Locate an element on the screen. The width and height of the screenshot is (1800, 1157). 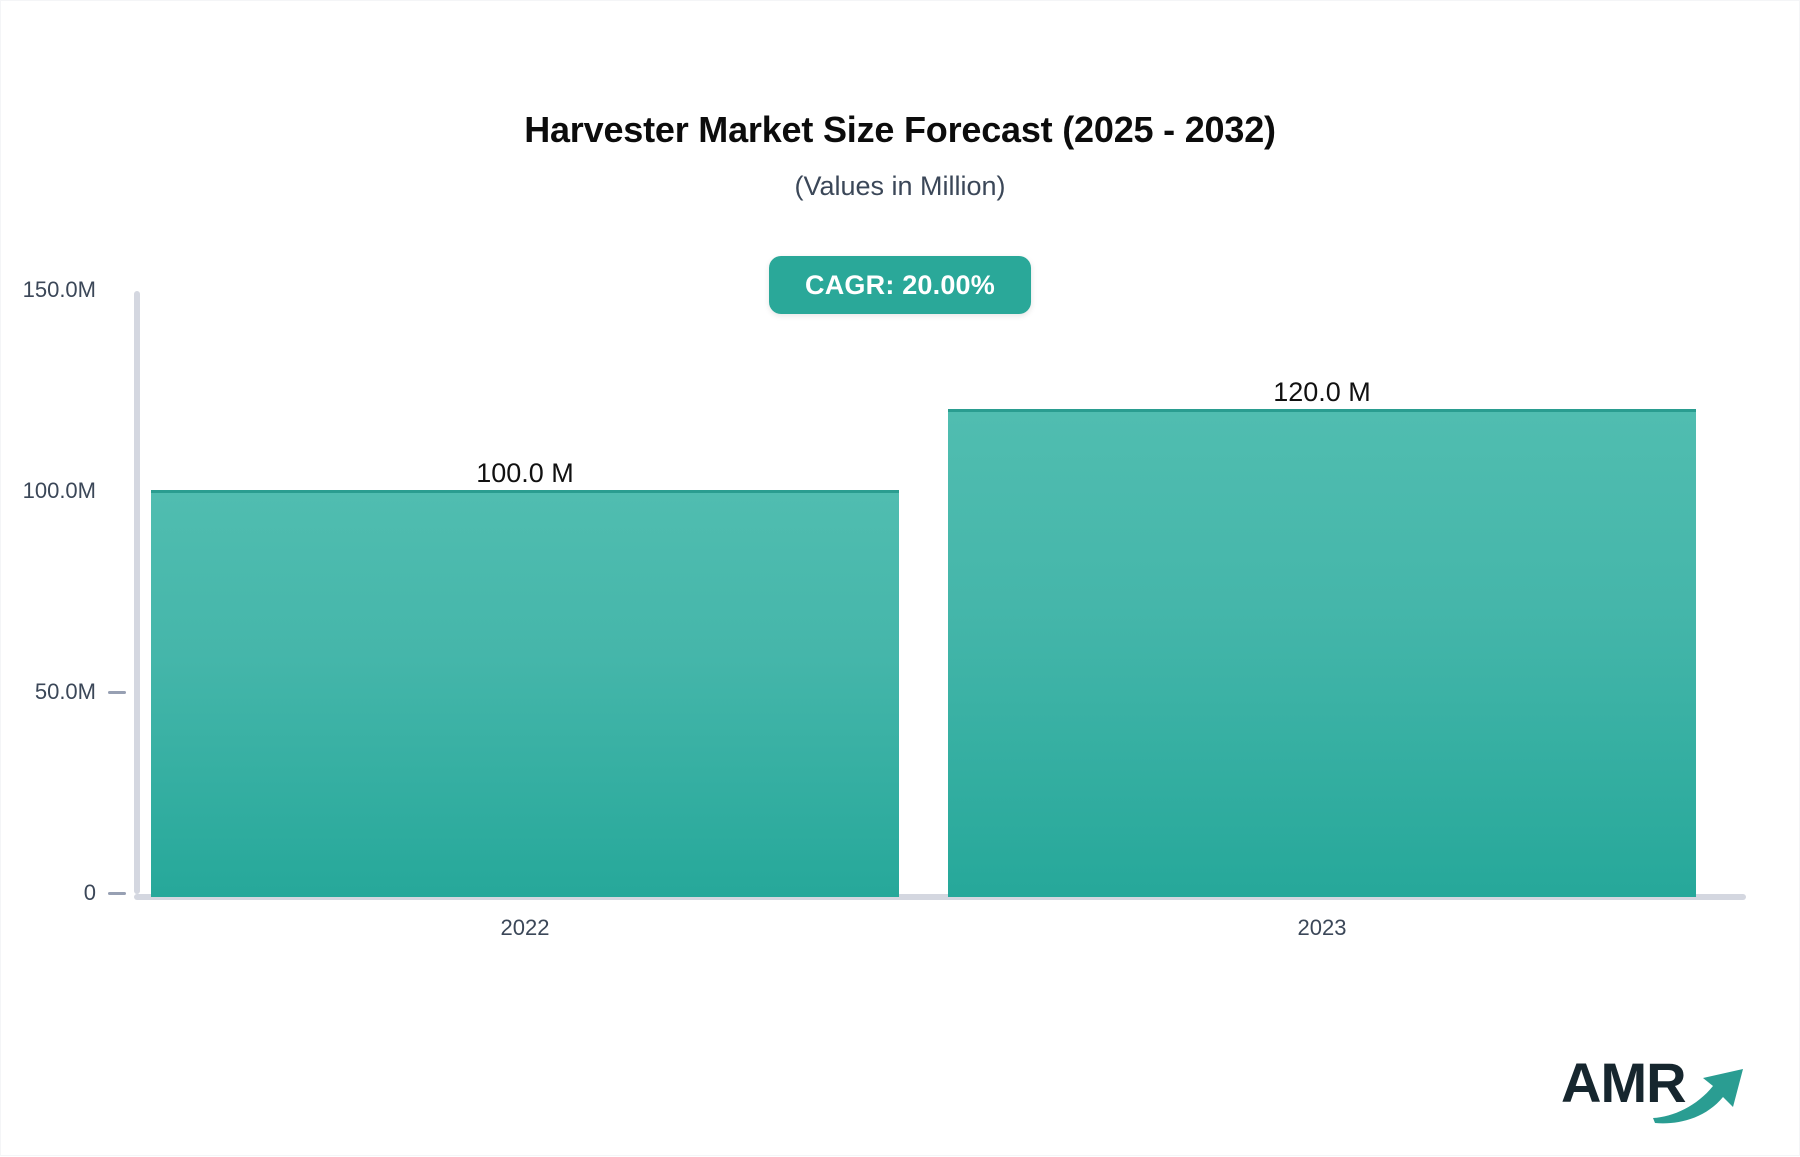
y-axis-label-100: 100.0M is located at coordinates (59, 490).